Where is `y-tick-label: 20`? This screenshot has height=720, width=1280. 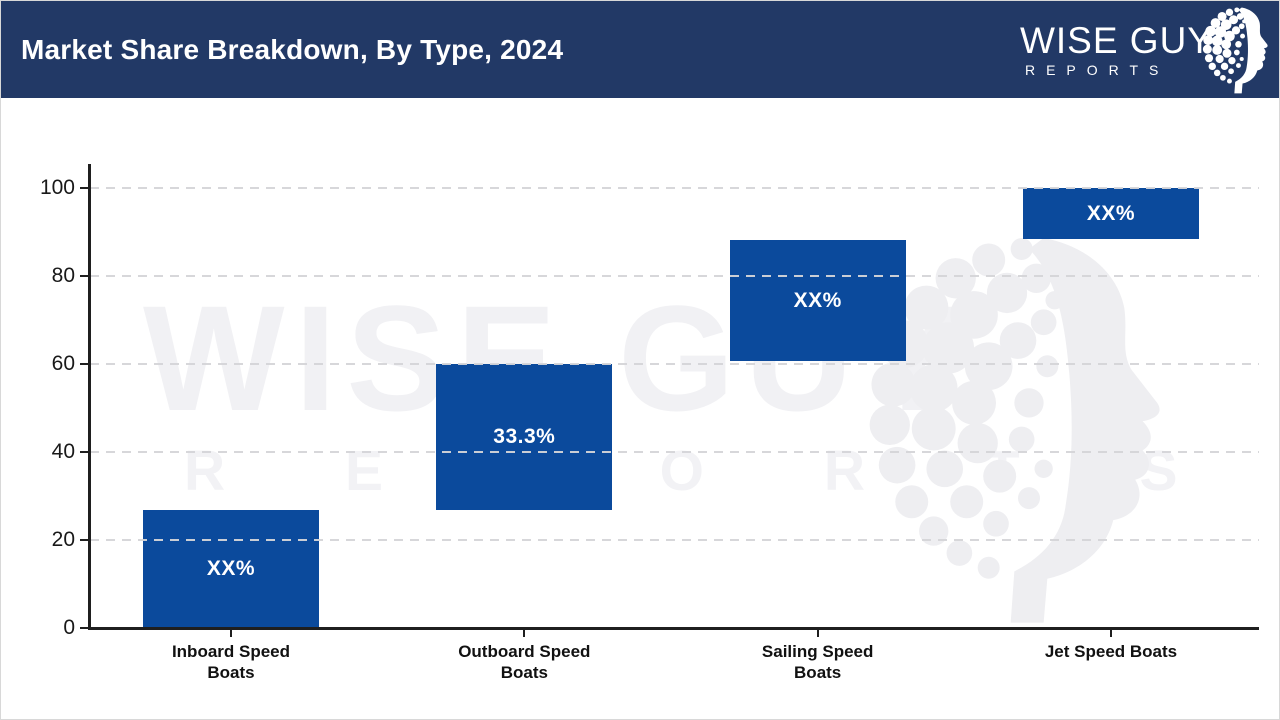
y-tick-label: 20 is located at coordinates (63, 539).